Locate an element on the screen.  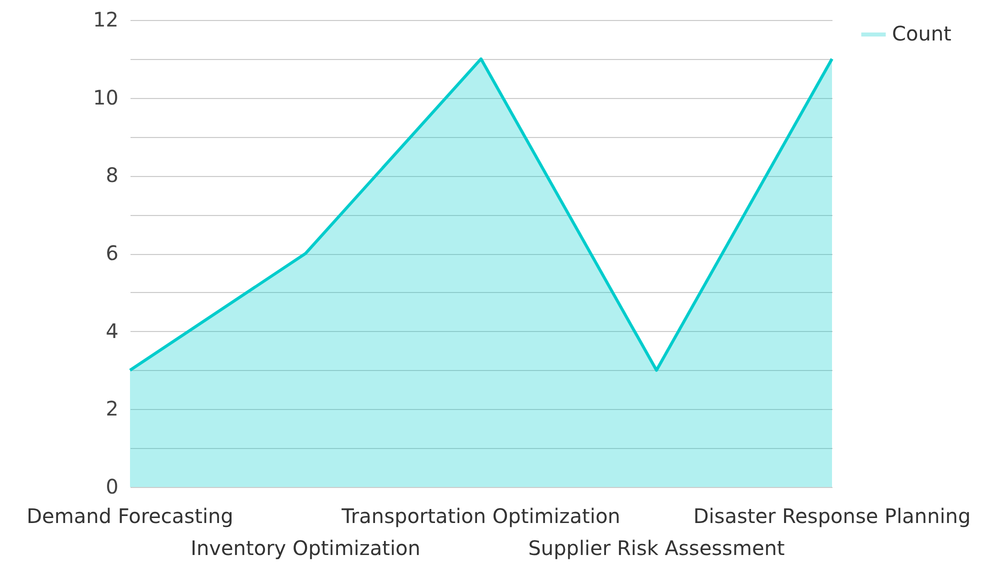
y-tick-label: 8 is located at coordinates (112, 175).